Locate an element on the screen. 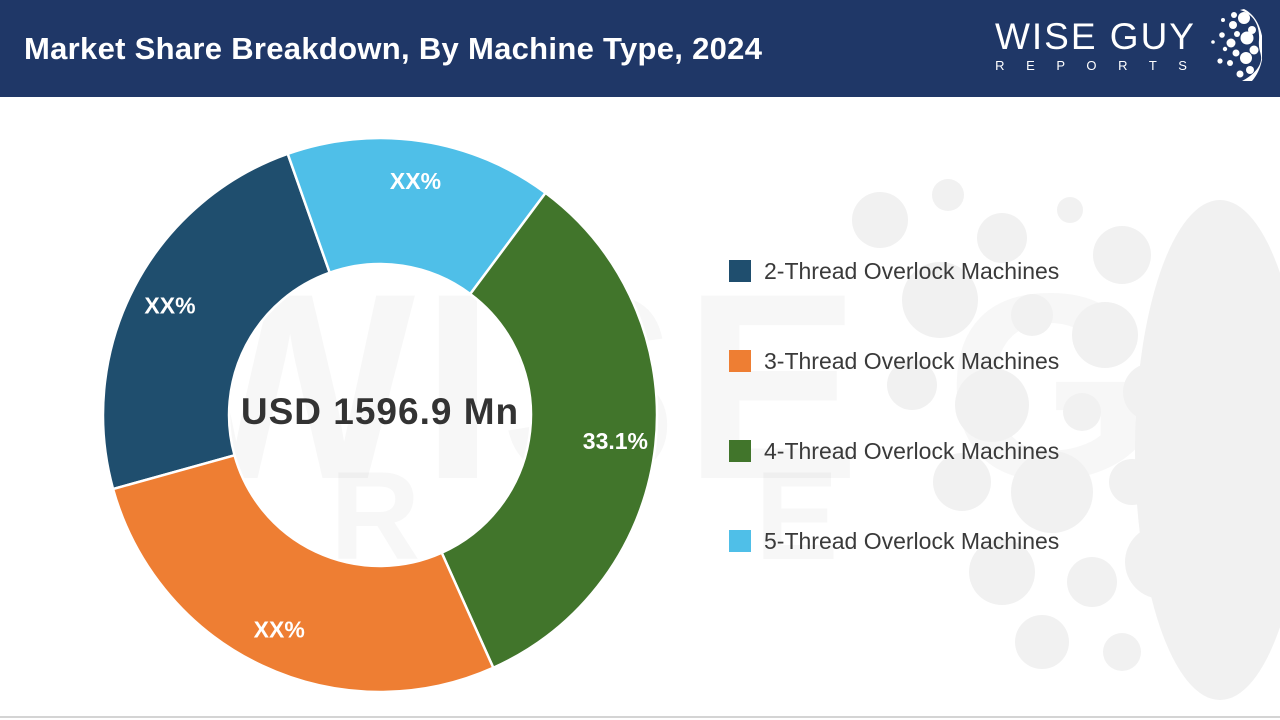 This screenshot has height=720, width=1280. legend-swatch-3-thread is located at coordinates (740, 361).